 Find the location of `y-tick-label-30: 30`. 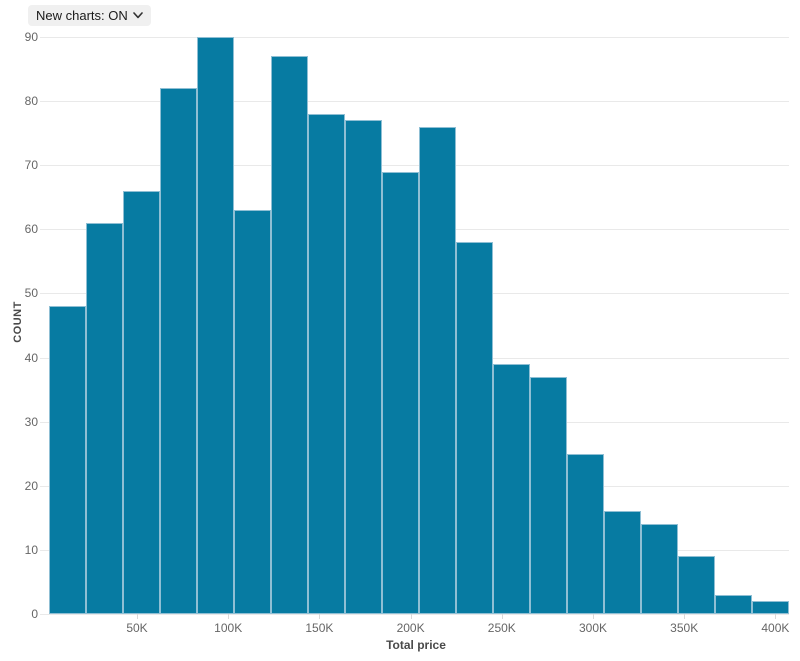

y-tick-label-30: 30 is located at coordinates (31, 421).